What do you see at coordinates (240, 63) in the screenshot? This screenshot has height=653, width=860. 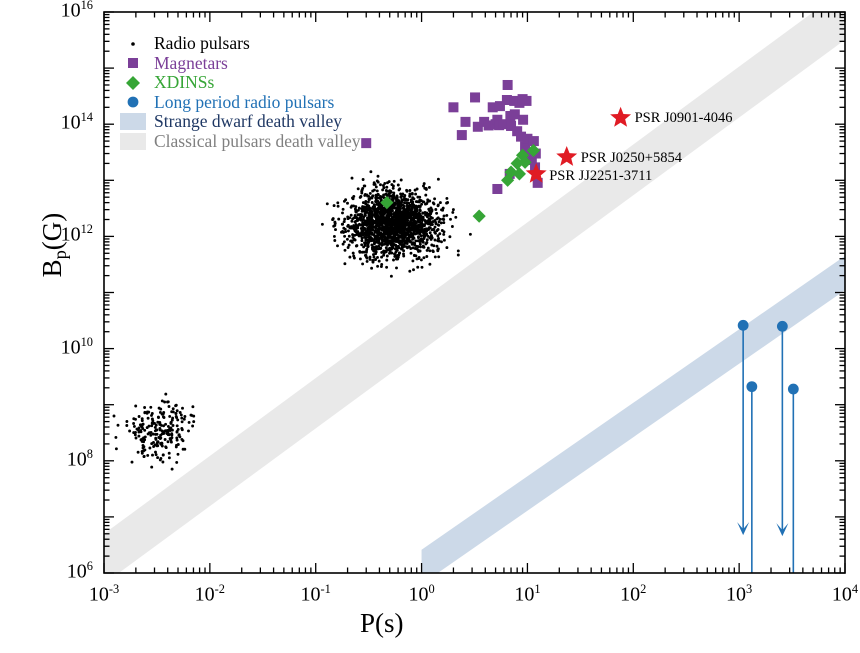 I see `legend-item: Magnetars` at bounding box center [240, 63].